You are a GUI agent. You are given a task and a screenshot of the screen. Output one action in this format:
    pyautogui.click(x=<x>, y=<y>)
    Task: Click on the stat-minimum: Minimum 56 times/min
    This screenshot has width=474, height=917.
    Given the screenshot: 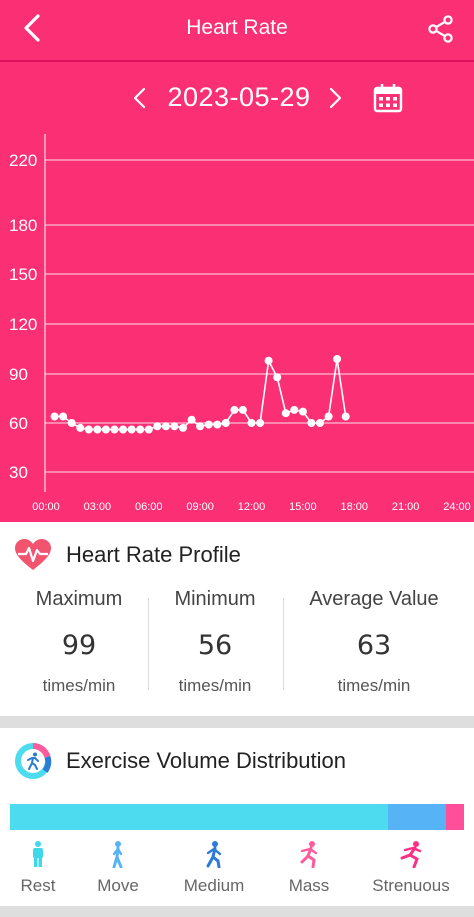 What is the action you would take?
    pyautogui.click(x=215, y=643)
    